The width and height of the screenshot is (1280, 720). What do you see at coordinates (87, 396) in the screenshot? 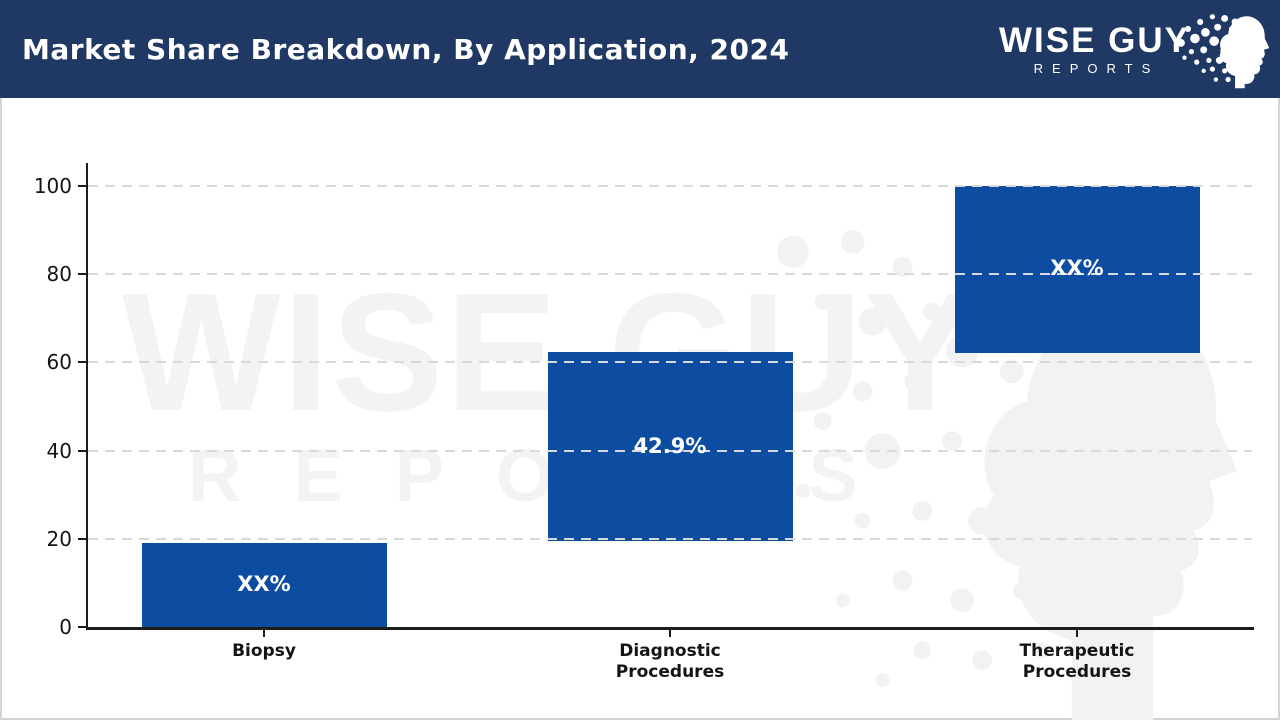
I see `y-axis-spine` at bounding box center [87, 396].